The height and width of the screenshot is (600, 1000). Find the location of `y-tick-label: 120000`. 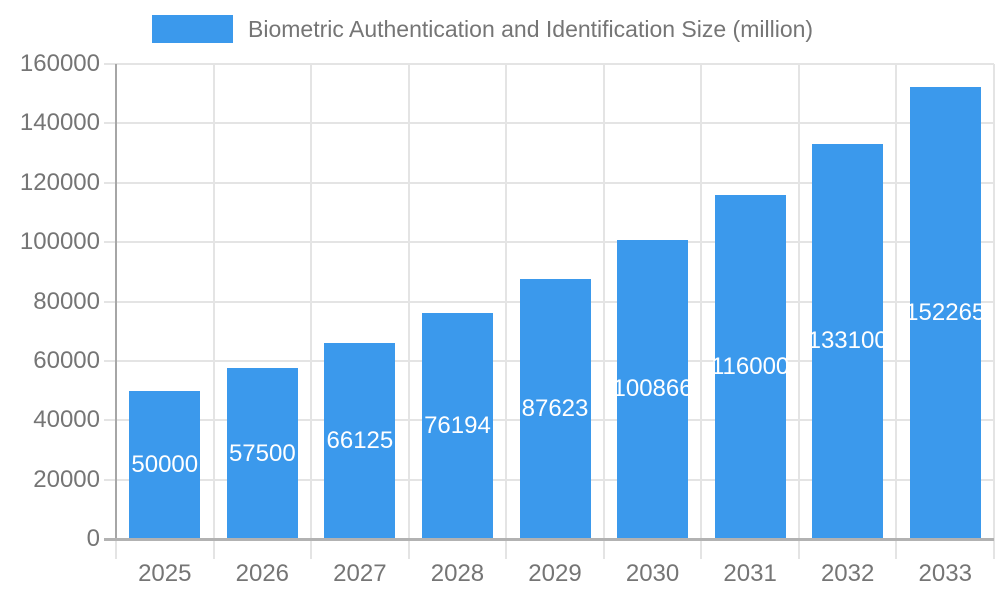

y-tick-label: 120000 is located at coordinates (59, 182).